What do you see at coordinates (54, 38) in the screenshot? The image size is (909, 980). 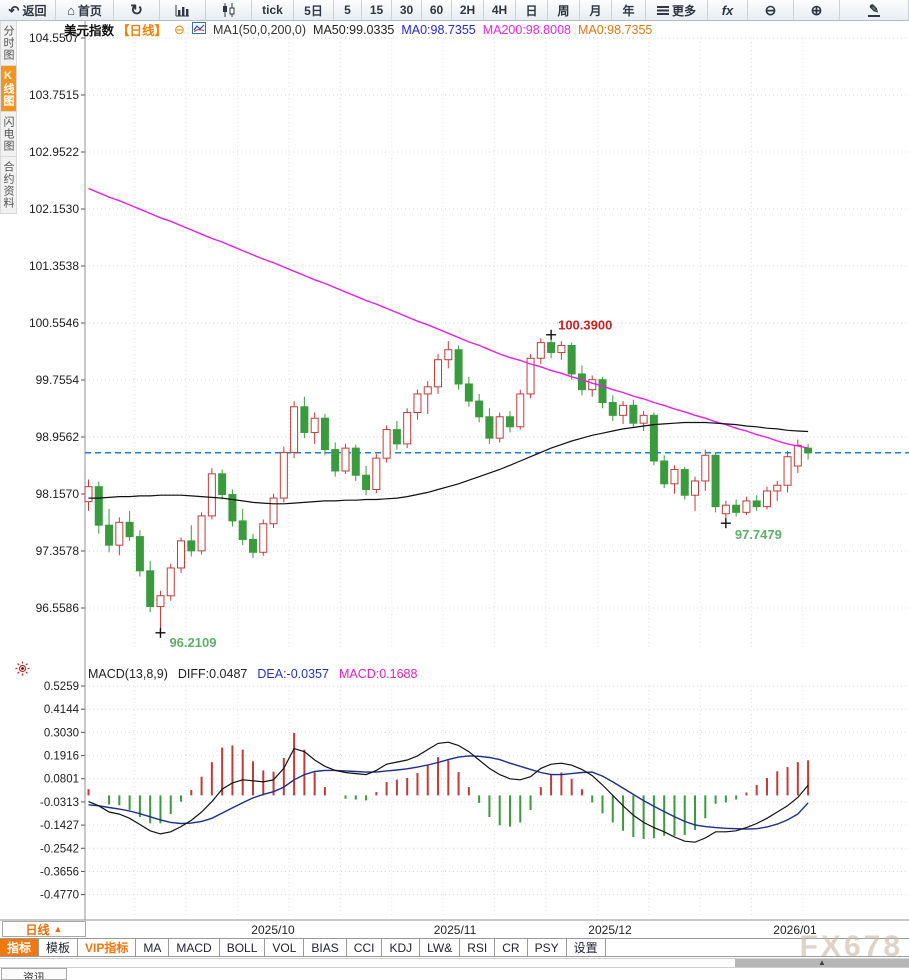 I see `svg-text: 104.5507` at bounding box center [54, 38].